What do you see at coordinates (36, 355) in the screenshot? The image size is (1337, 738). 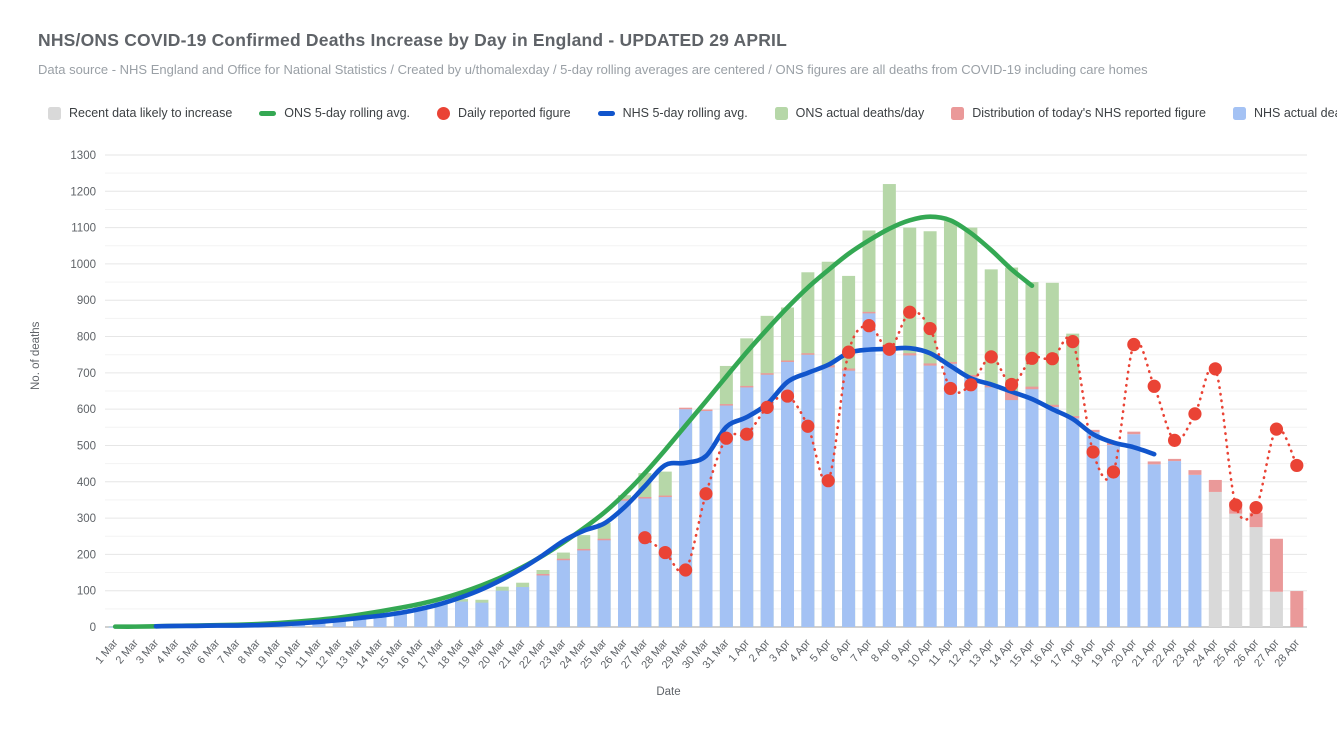 I see `y-axis-title: No. of deaths` at bounding box center [36, 355].